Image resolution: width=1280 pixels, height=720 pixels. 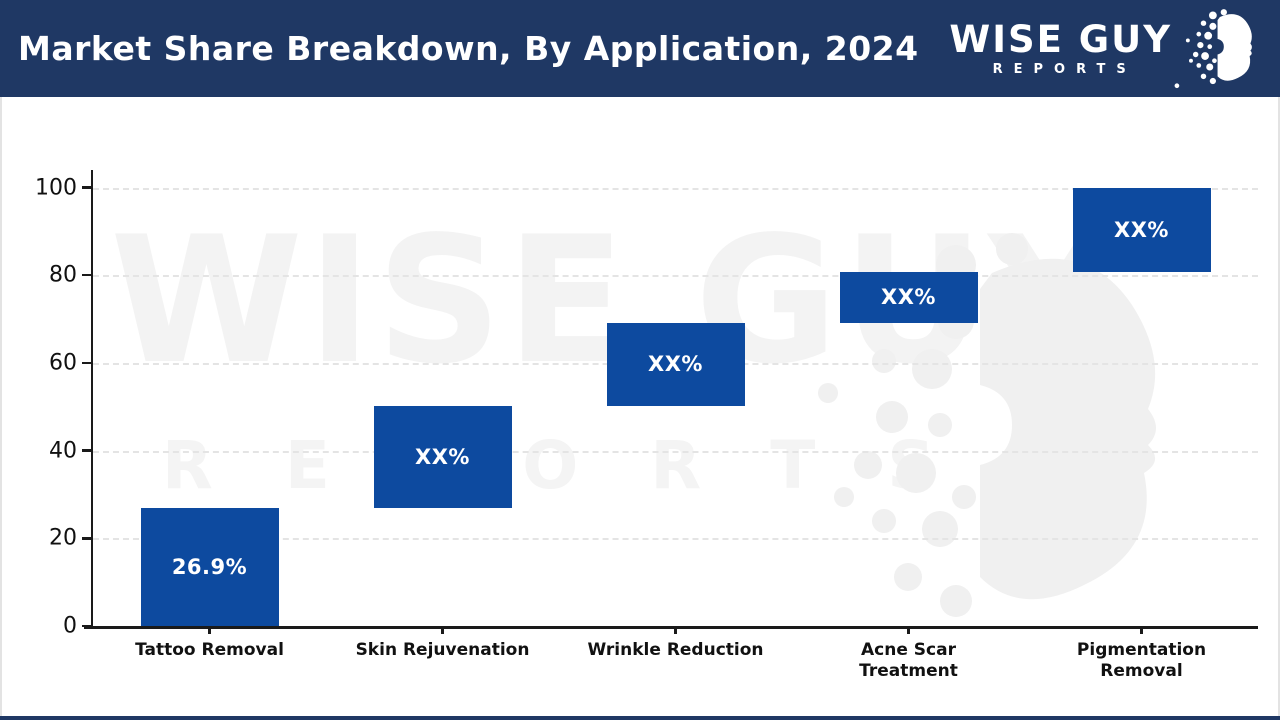 I want to click on x-category-label-2: Wrinkle Reduction, so click(x=675, y=650).